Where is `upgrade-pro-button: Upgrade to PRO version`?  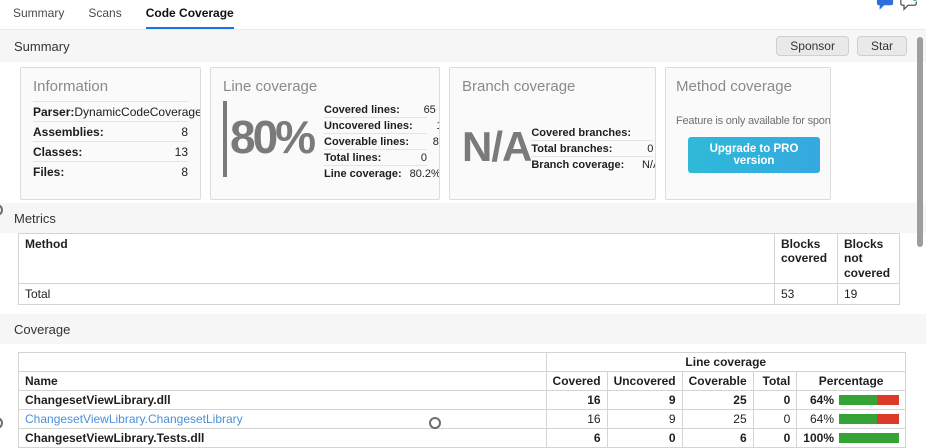 upgrade-pro-button: Upgrade to PRO version is located at coordinates (754, 155).